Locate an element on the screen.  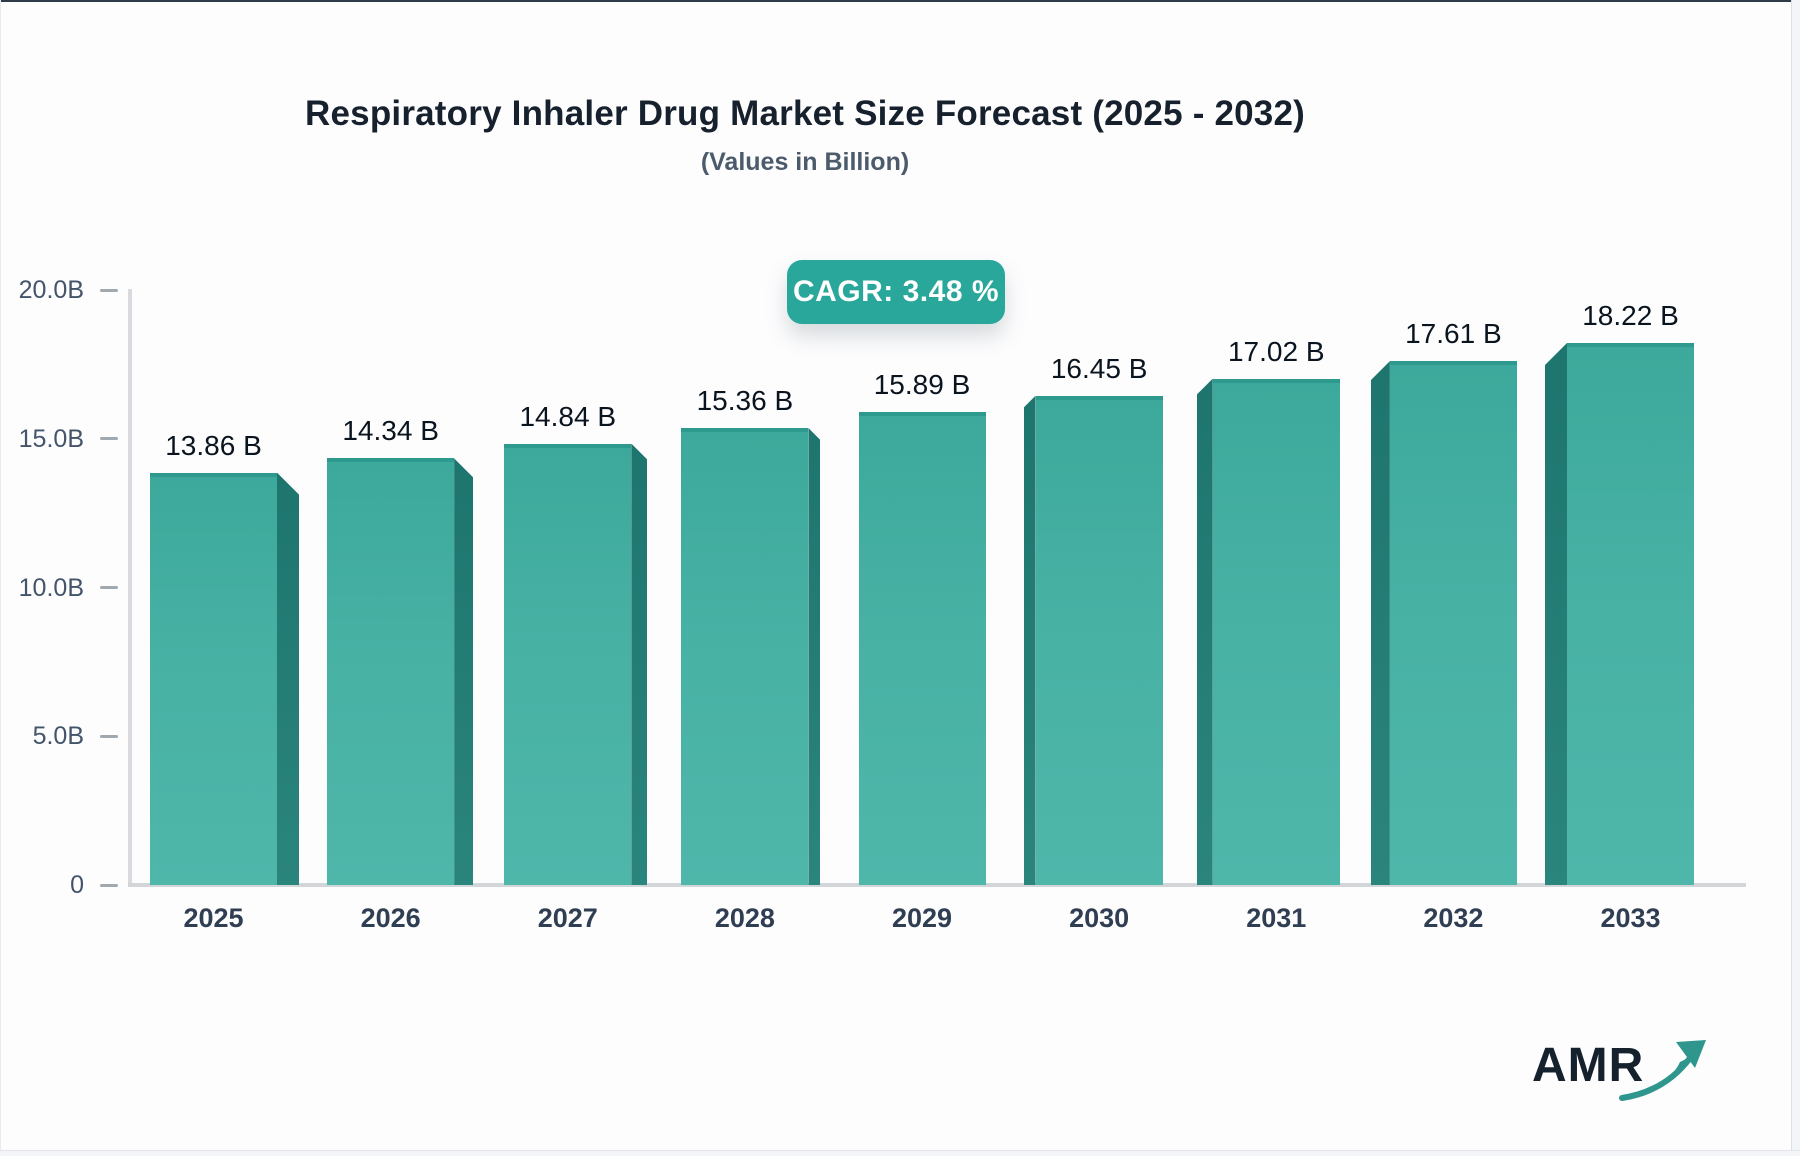
bar-2033 is located at coordinates (1619, 613).